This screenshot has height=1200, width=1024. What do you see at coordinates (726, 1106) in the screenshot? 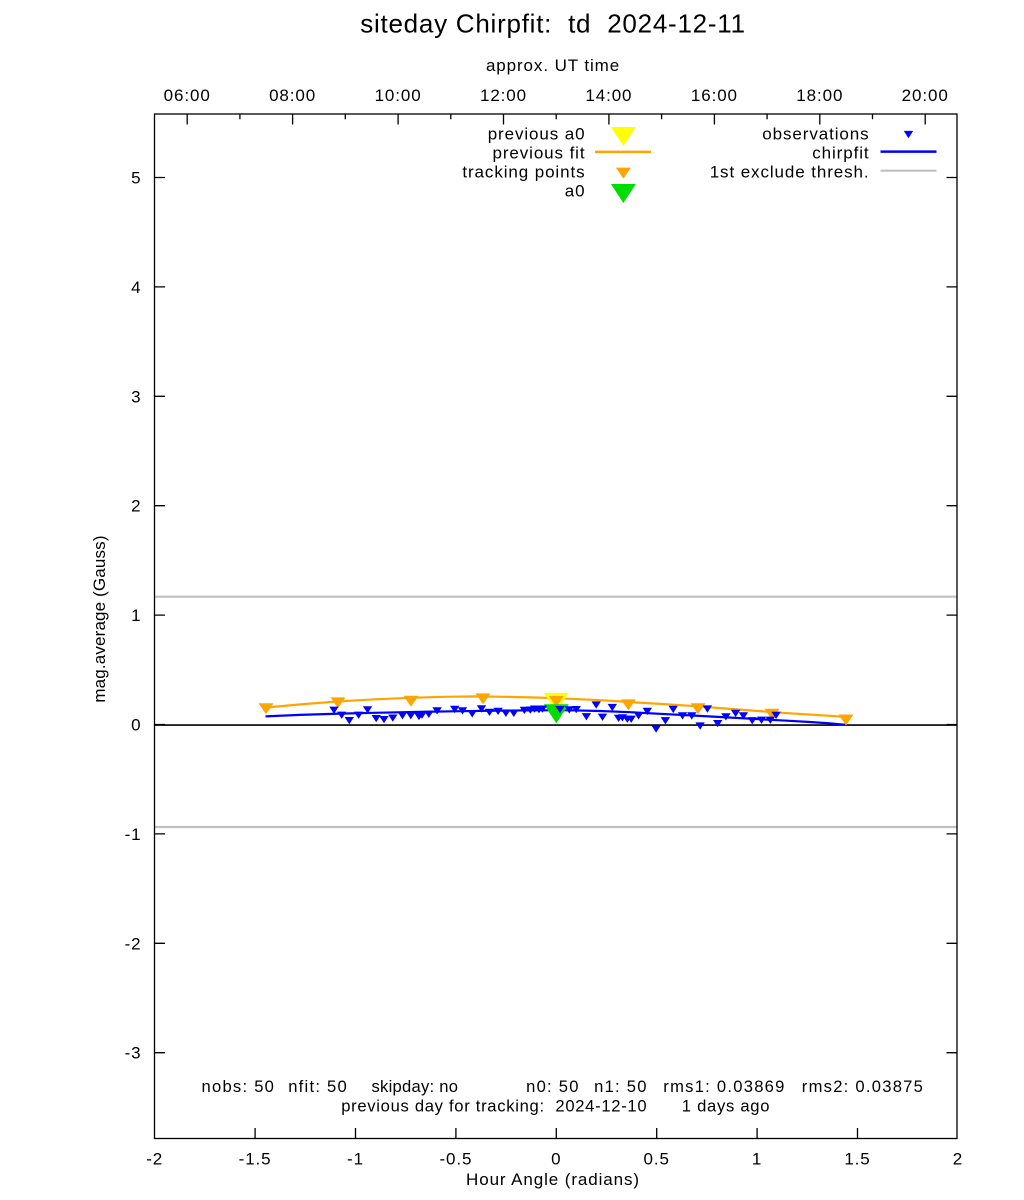
I see `svg-text: 1 days ago` at bounding box center [726, 1106].